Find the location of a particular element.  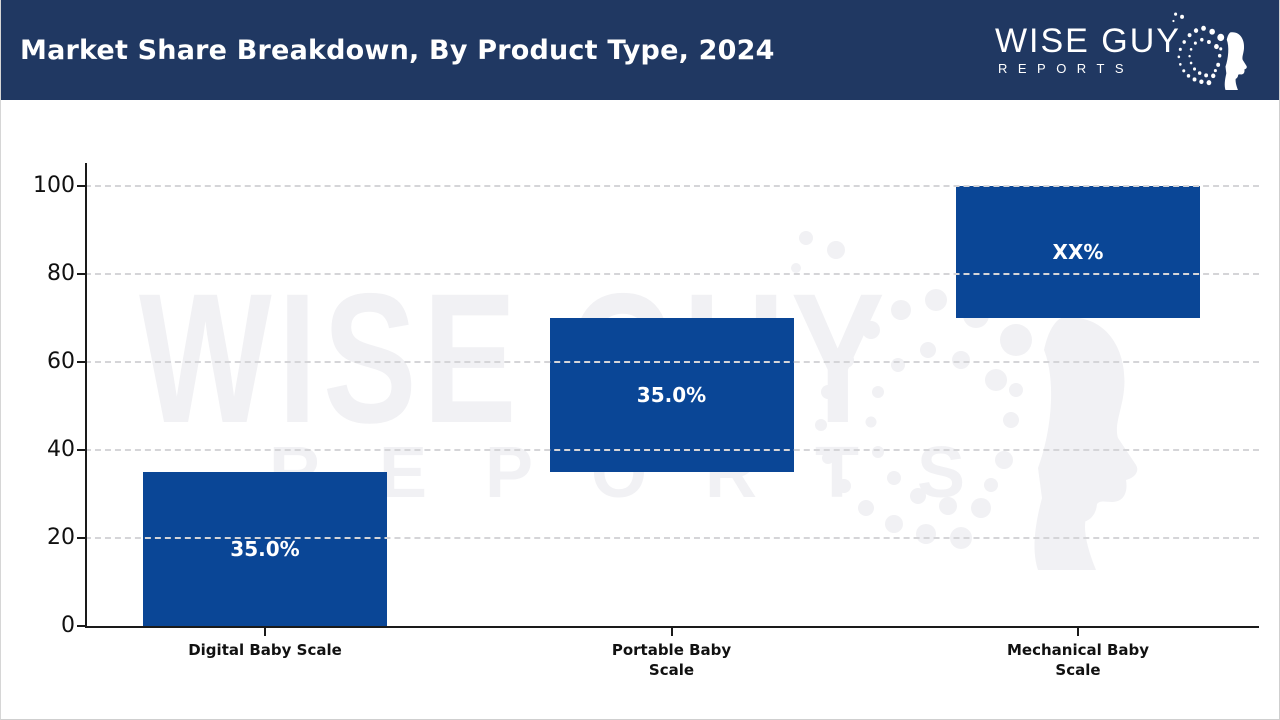

y-tick-label: 60 is located at coordinates (61, 361).